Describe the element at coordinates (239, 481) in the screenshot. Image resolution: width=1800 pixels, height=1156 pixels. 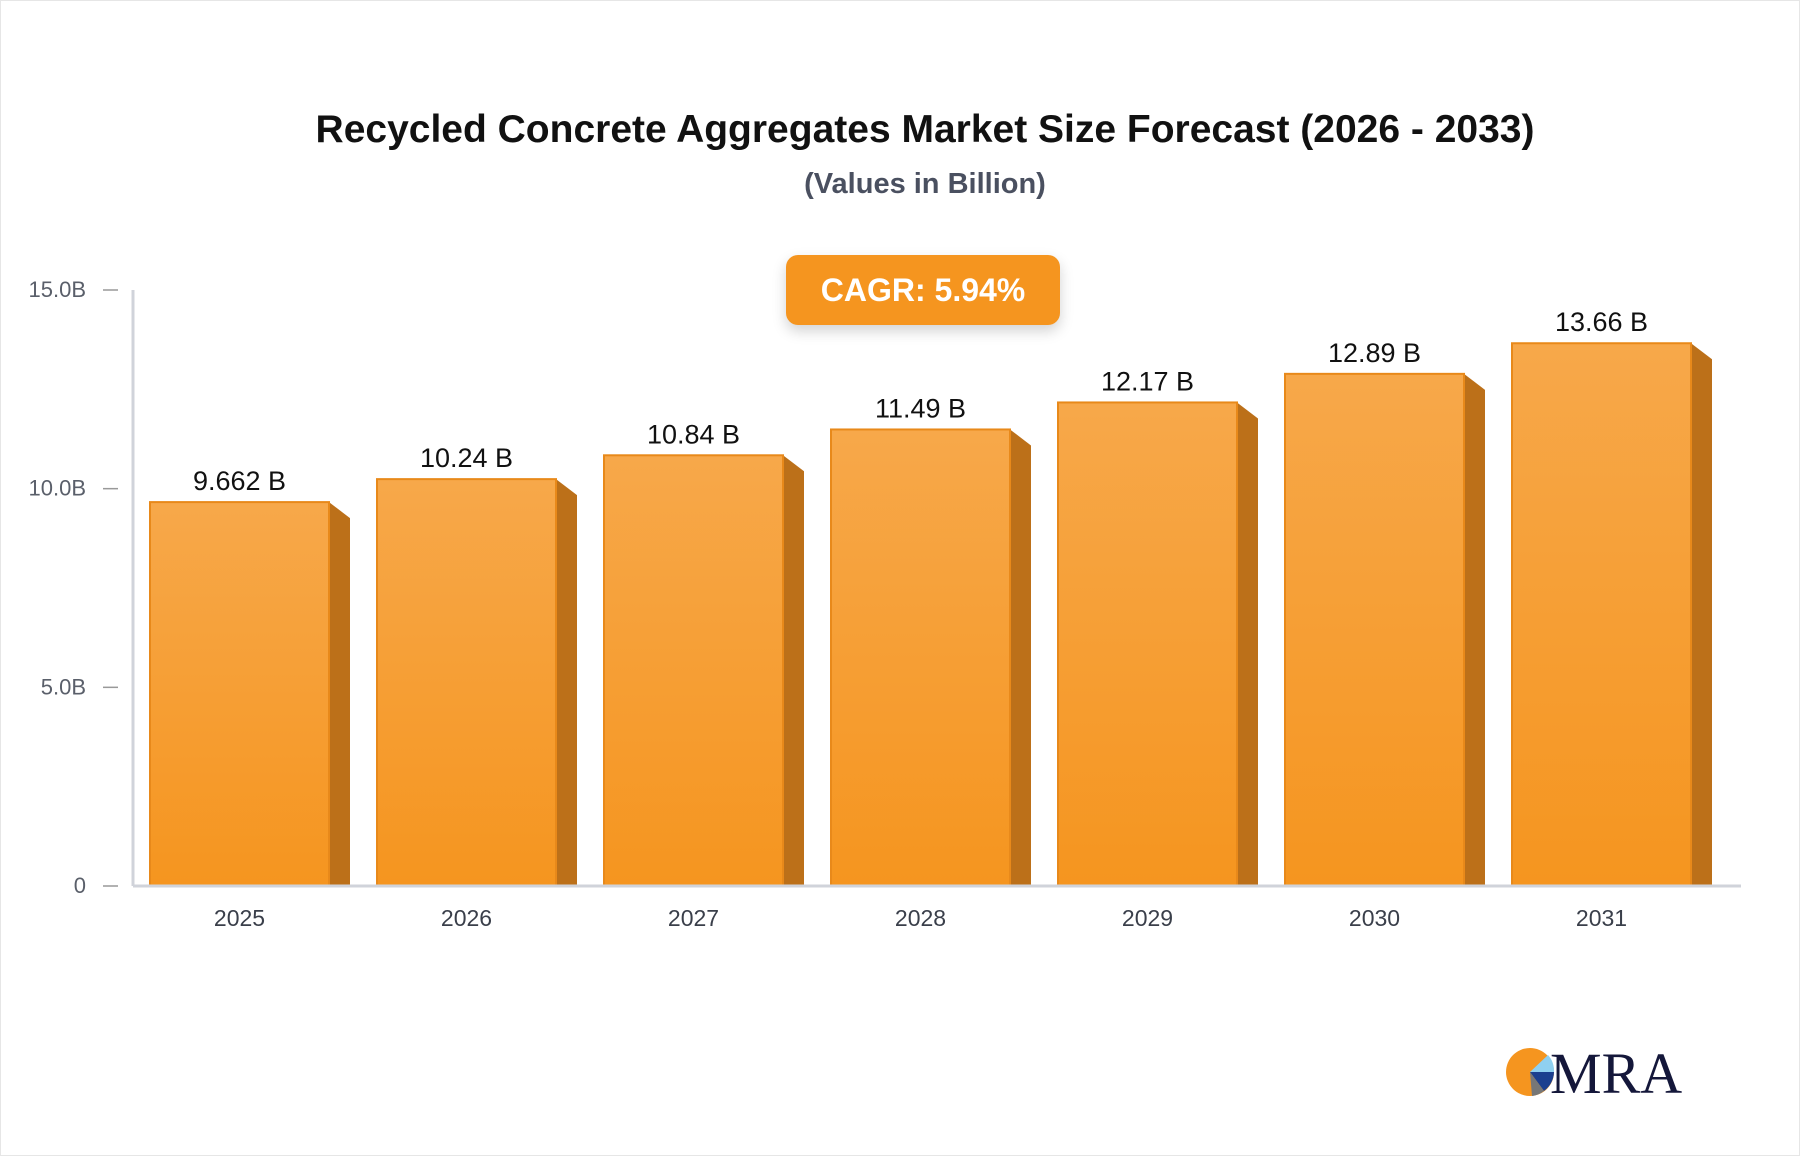
I see `data-label: 9.662 B` at that location.